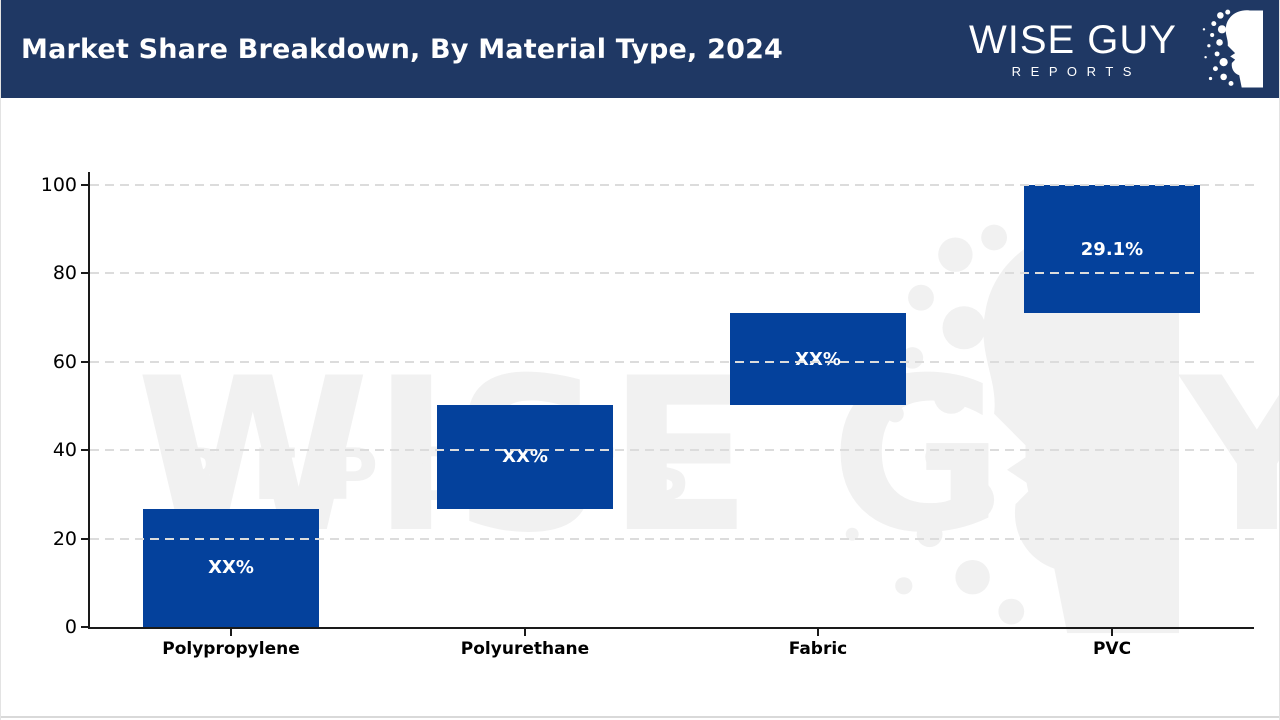  I want to click on y-axis-line, so click(89, 400).